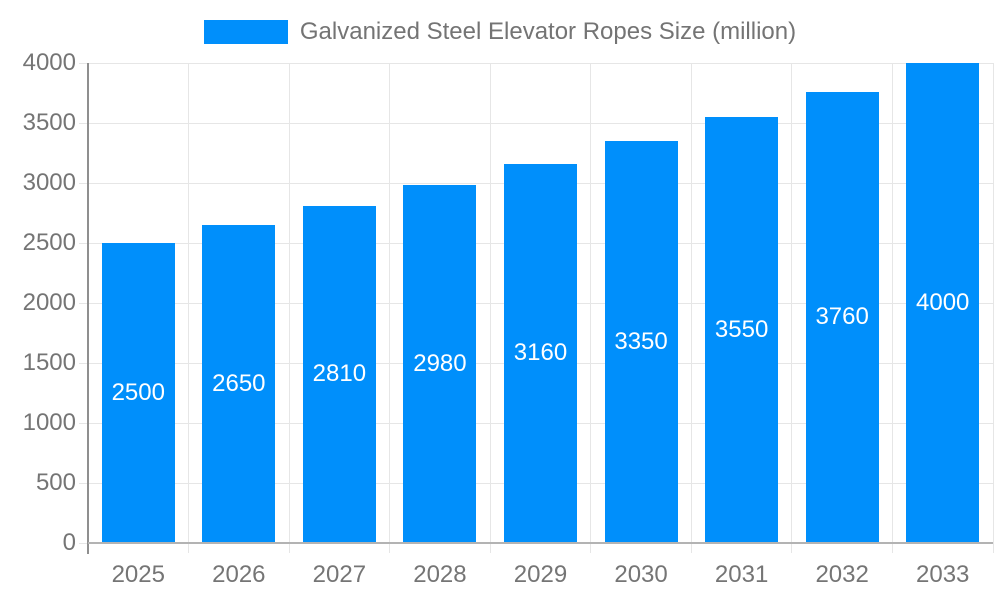 The width and height of the screenshot is (1000, 600). Describe the element at coordinates (641, 574) in the screenshot. I see `x-axis-tick-label: 2030` at that location.